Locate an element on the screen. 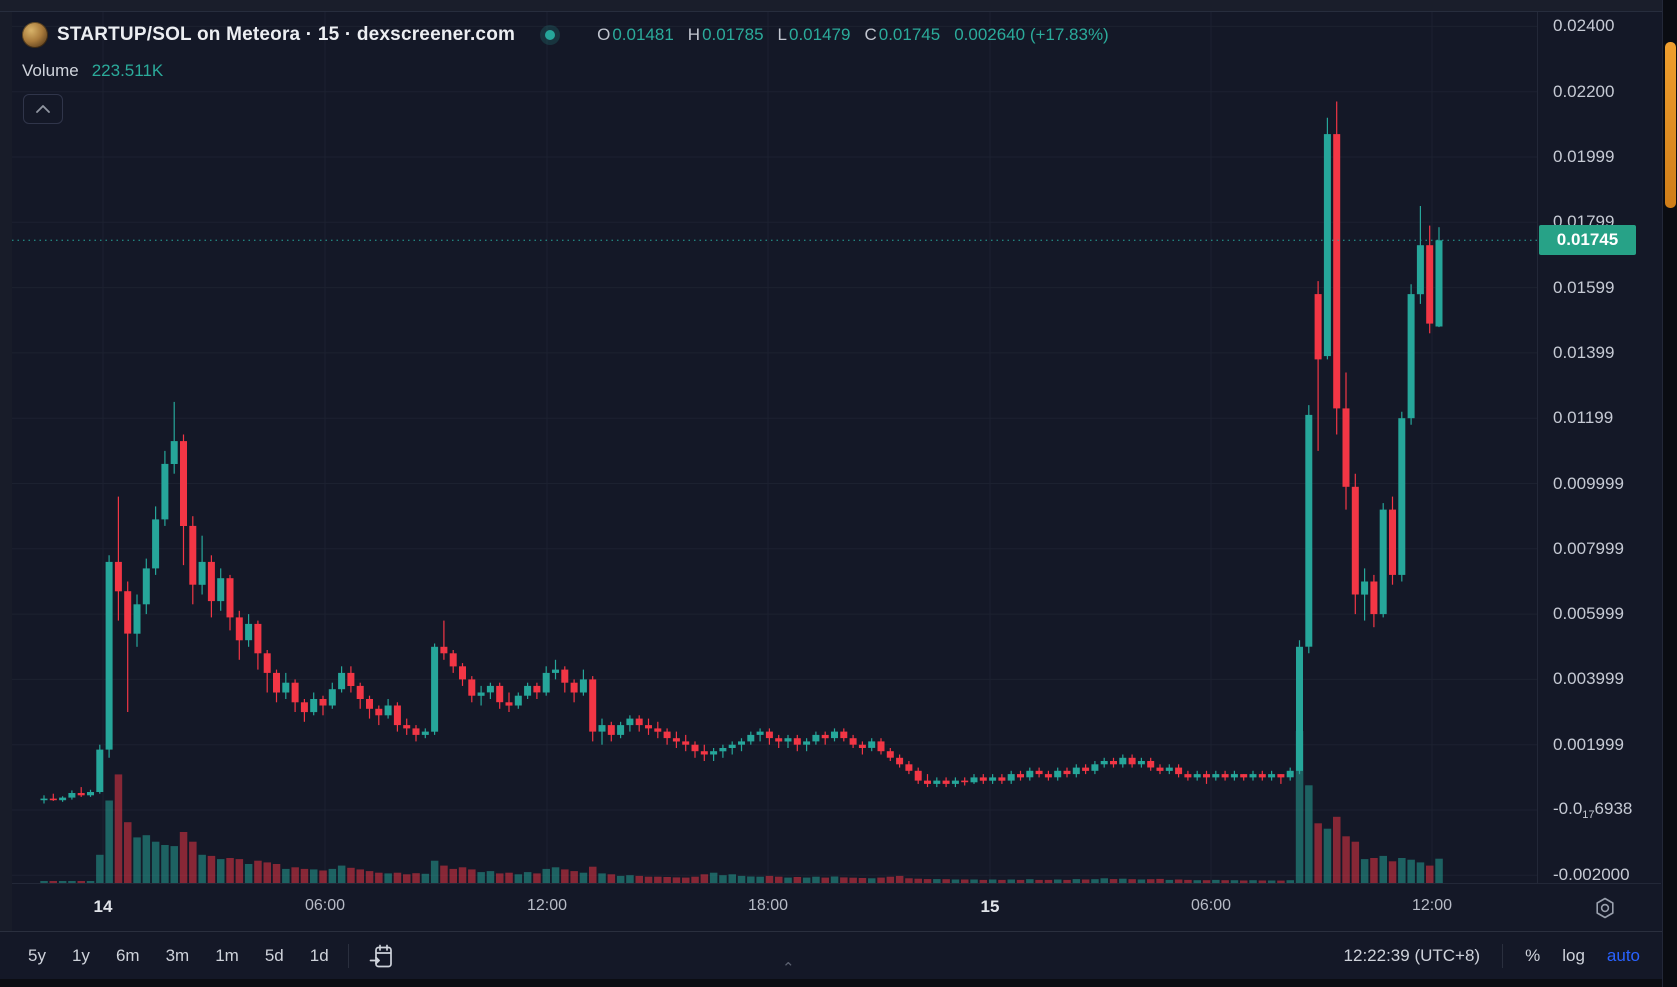  time-axis: 14 06:00 12:00 18:00 15 06:00 12:00 is located at coordinates (836, 907).